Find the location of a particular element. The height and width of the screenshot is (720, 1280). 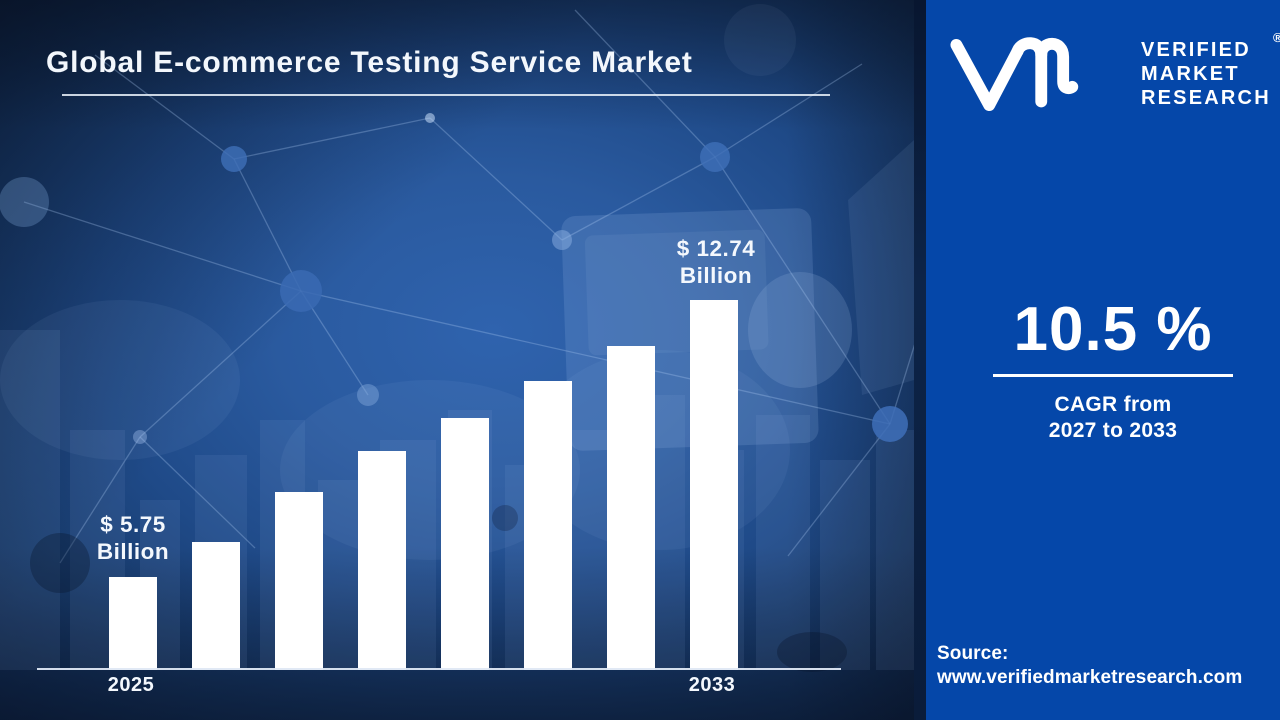

data-label-2025: $ 5.75 Billion is located at coordinates (133, 538).